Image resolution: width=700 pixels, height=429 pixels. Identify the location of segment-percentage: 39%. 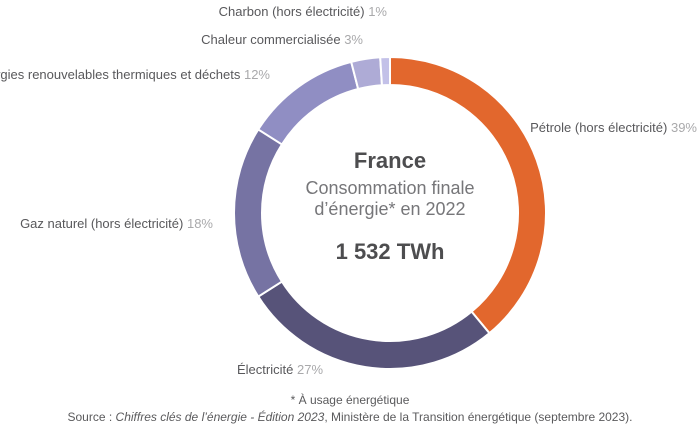
(683, 127).